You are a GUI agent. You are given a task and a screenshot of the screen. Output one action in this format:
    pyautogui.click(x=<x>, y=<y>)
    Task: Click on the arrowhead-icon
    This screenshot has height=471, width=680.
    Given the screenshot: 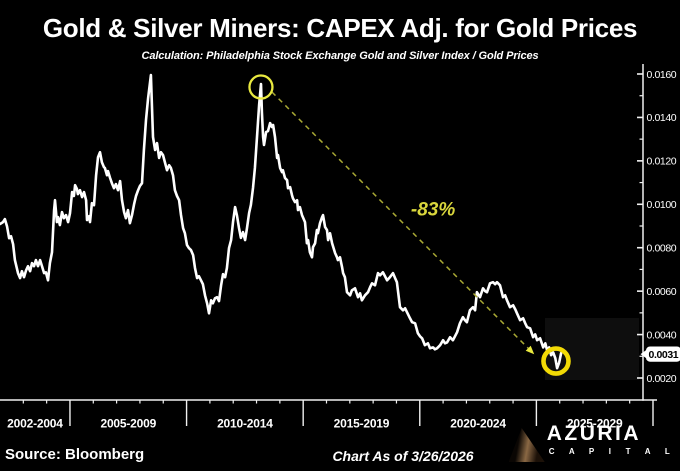 What is the action you would take?
    pyautogui.click(x=530, y=350)
    